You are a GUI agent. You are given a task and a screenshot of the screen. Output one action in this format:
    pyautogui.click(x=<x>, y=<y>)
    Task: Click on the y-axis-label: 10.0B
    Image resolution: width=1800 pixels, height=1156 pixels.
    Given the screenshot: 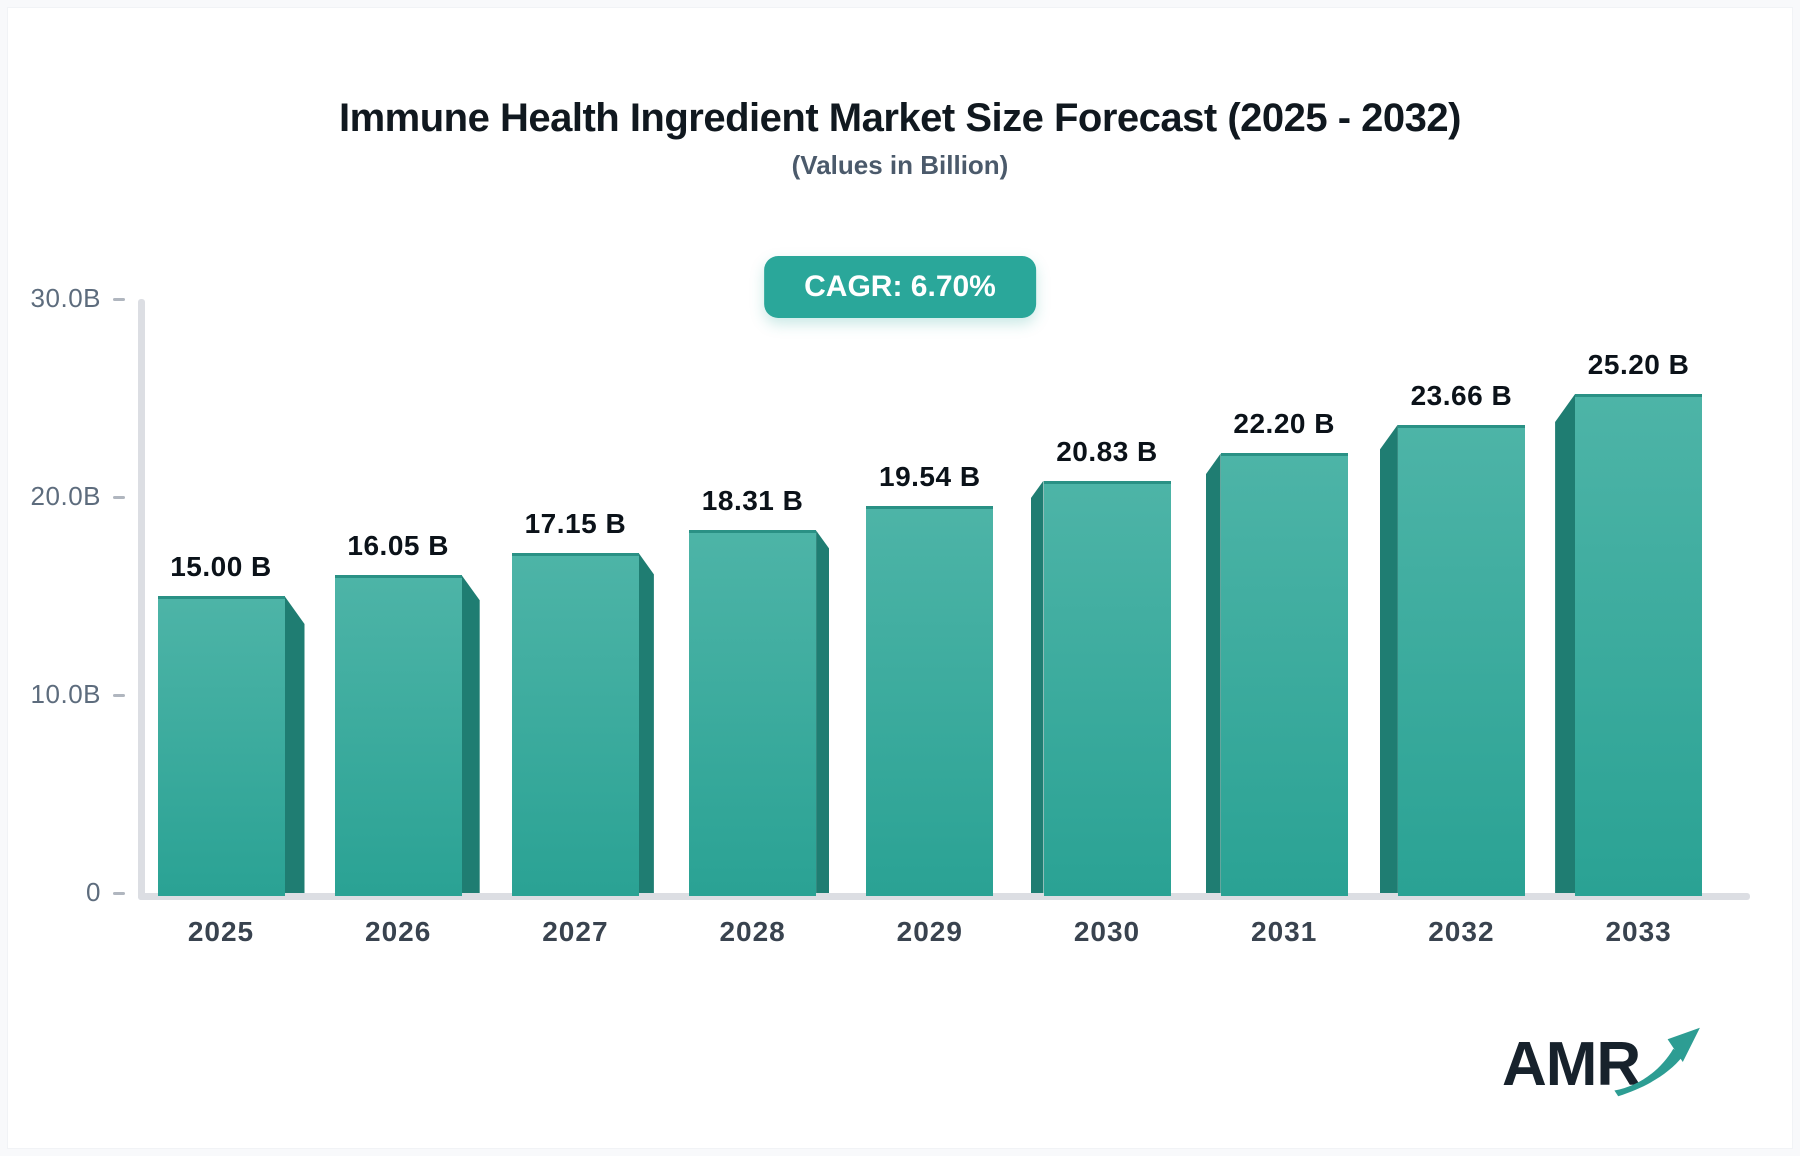 What is the action you would take?
    pyautogui.click(x=65, y=694)
    